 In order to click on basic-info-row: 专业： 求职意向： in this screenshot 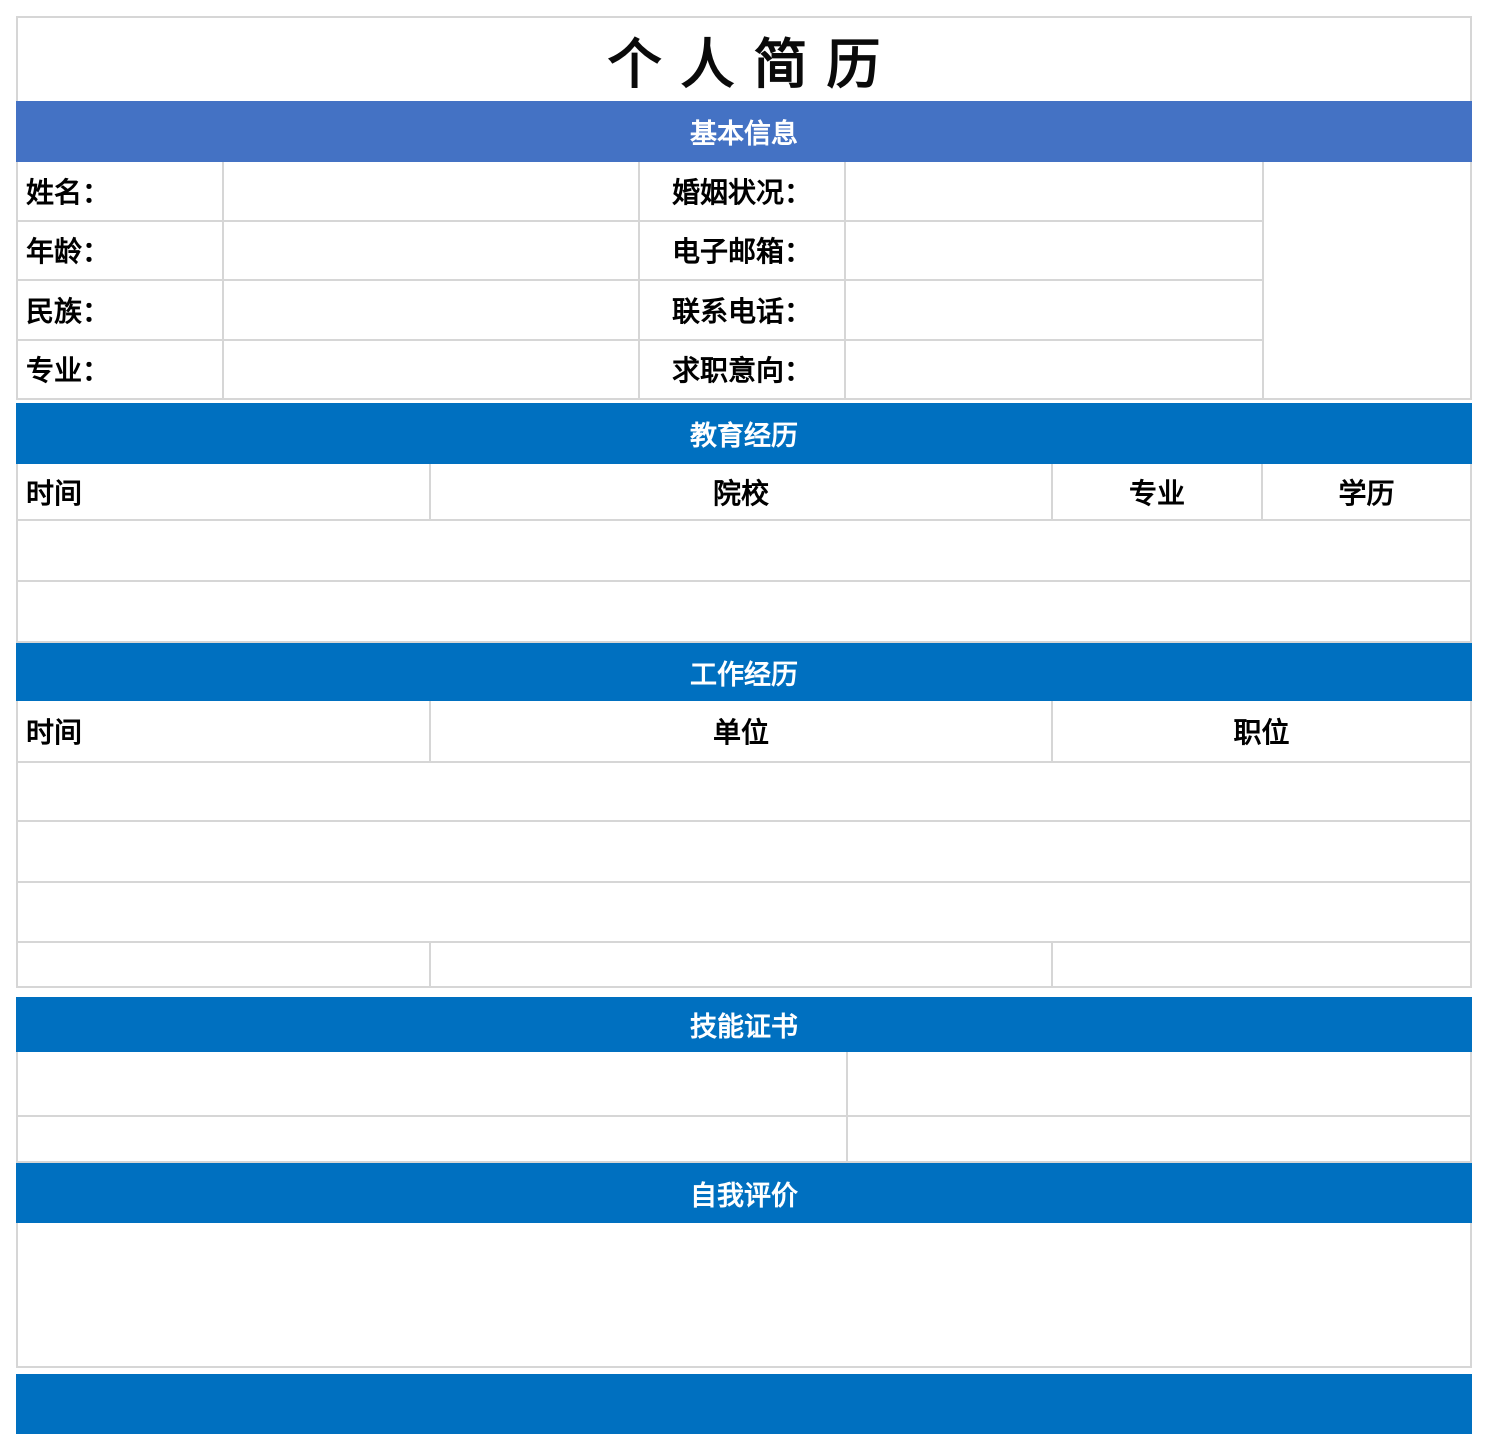, I will do `click(640, 369)`.